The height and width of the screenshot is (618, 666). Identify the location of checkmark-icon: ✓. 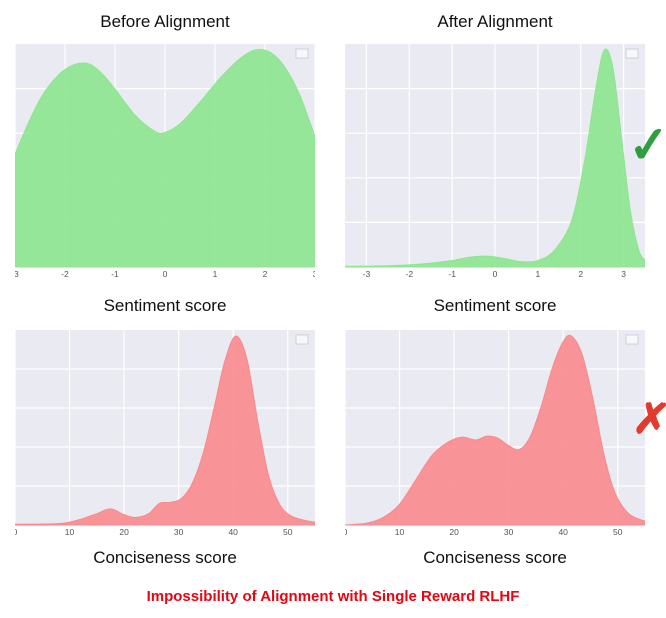
(646, 145).